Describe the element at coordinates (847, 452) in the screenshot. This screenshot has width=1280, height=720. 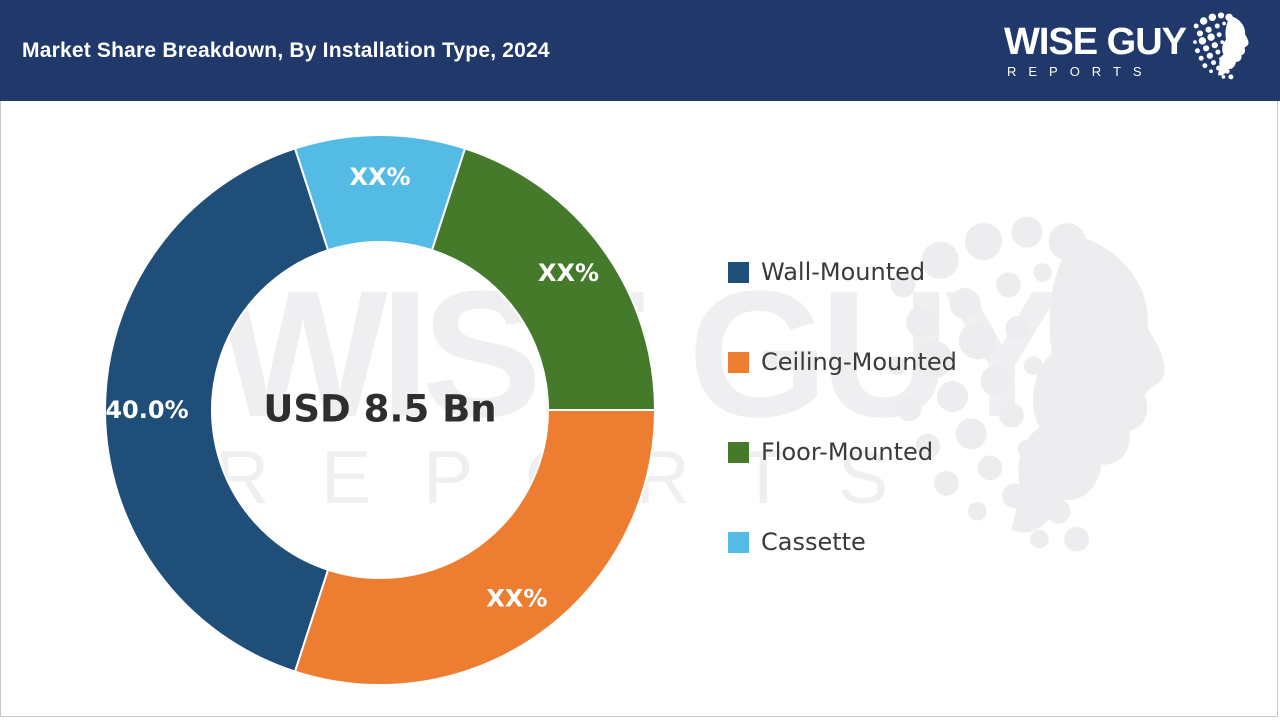
I see `legend-label-floor-mounted: Floor-Mounted` at that location.